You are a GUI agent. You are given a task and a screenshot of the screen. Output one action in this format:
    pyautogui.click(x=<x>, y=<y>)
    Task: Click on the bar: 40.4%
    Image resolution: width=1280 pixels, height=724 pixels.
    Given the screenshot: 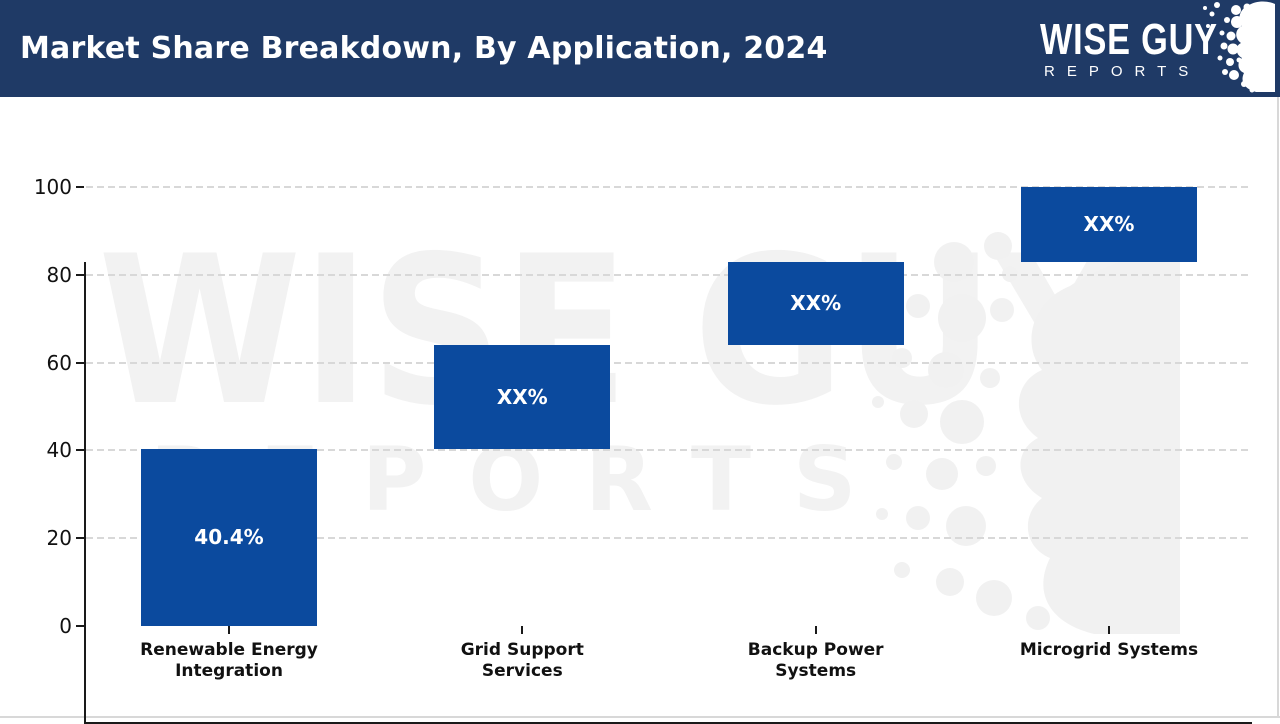 What is the action you would take?
    pyautogui.click(x=229, y=537)
    